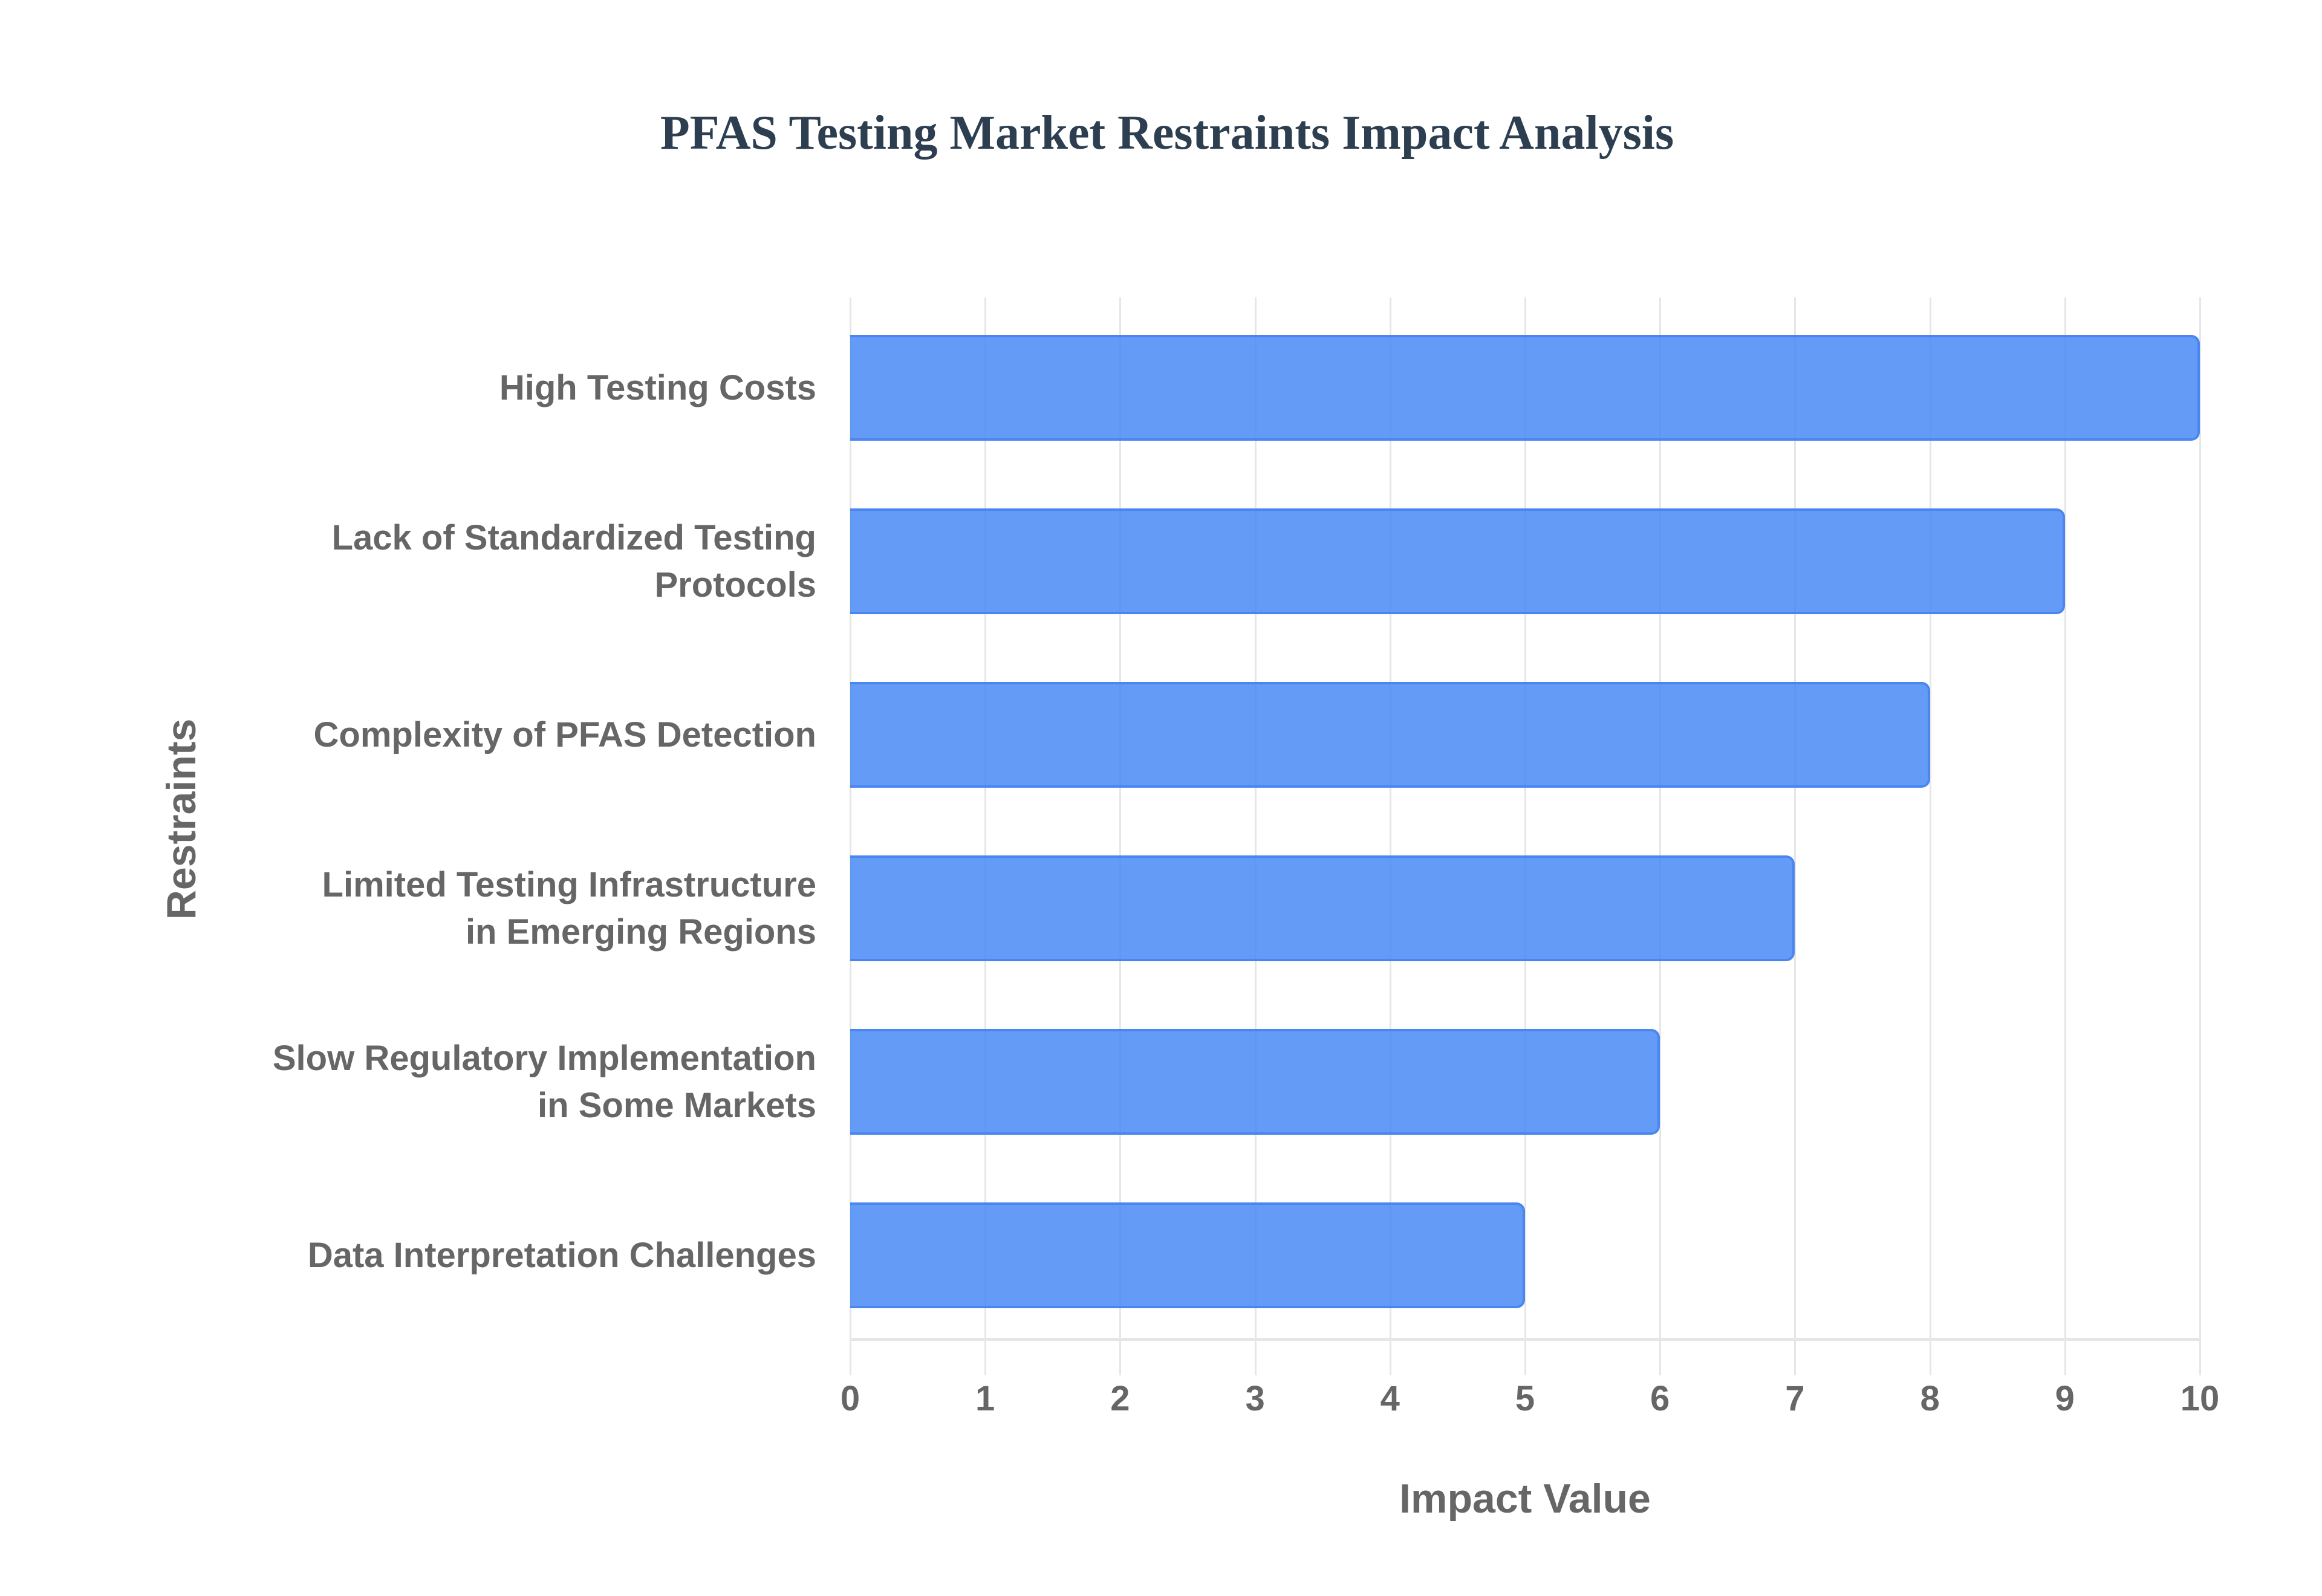 Image resolution: width=2322 pixels, height=1596 pixels. Describe the element at coordinates (181, 819) in the screenshot. I see `y-axis-title: Restraints` at that location.